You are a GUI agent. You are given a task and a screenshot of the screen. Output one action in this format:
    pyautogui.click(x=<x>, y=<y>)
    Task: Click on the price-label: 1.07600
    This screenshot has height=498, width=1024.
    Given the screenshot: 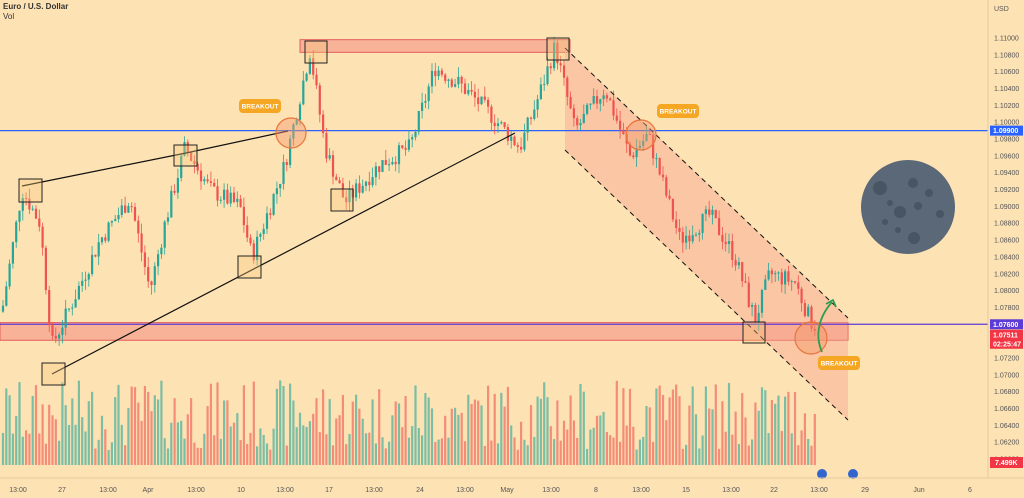 What is the action you would take?
    pyautogui.click(x=1005, y=325)
    